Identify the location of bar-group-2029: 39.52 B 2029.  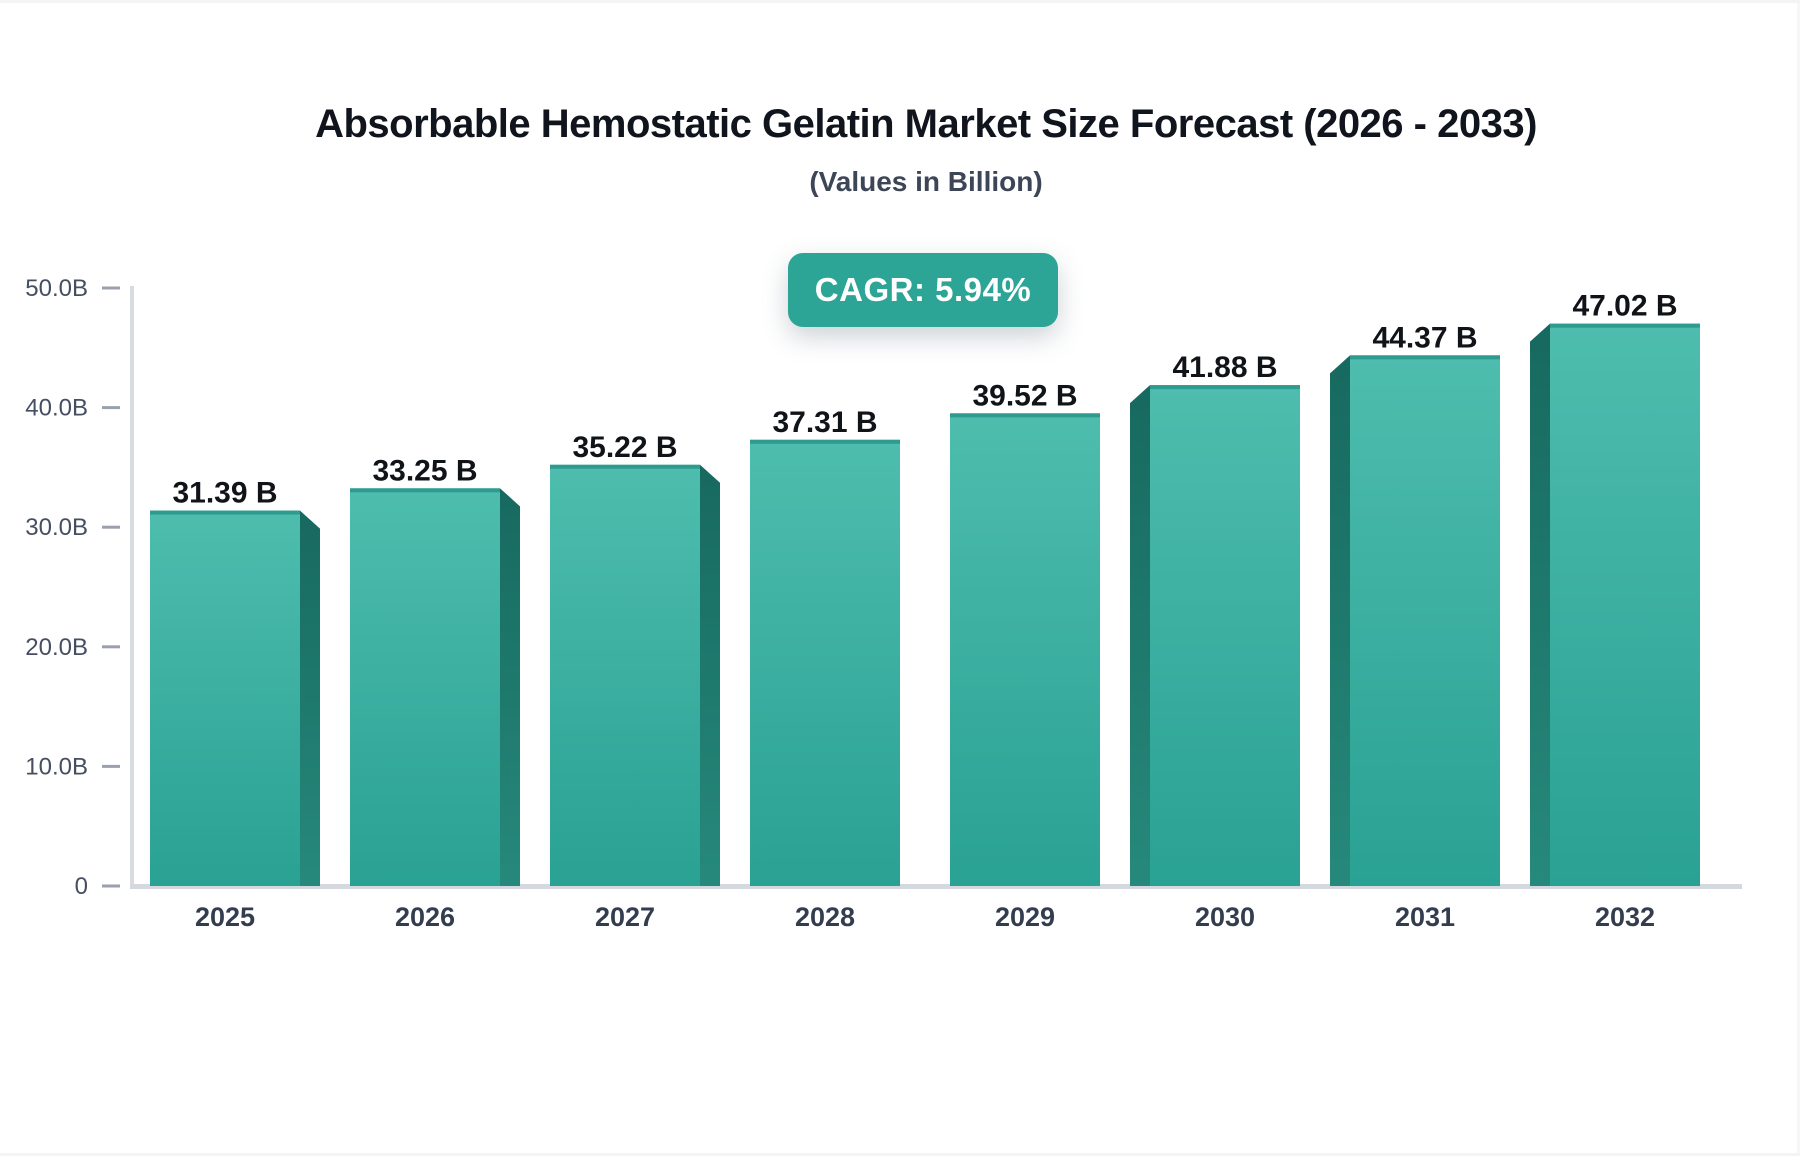
(1025, 655).